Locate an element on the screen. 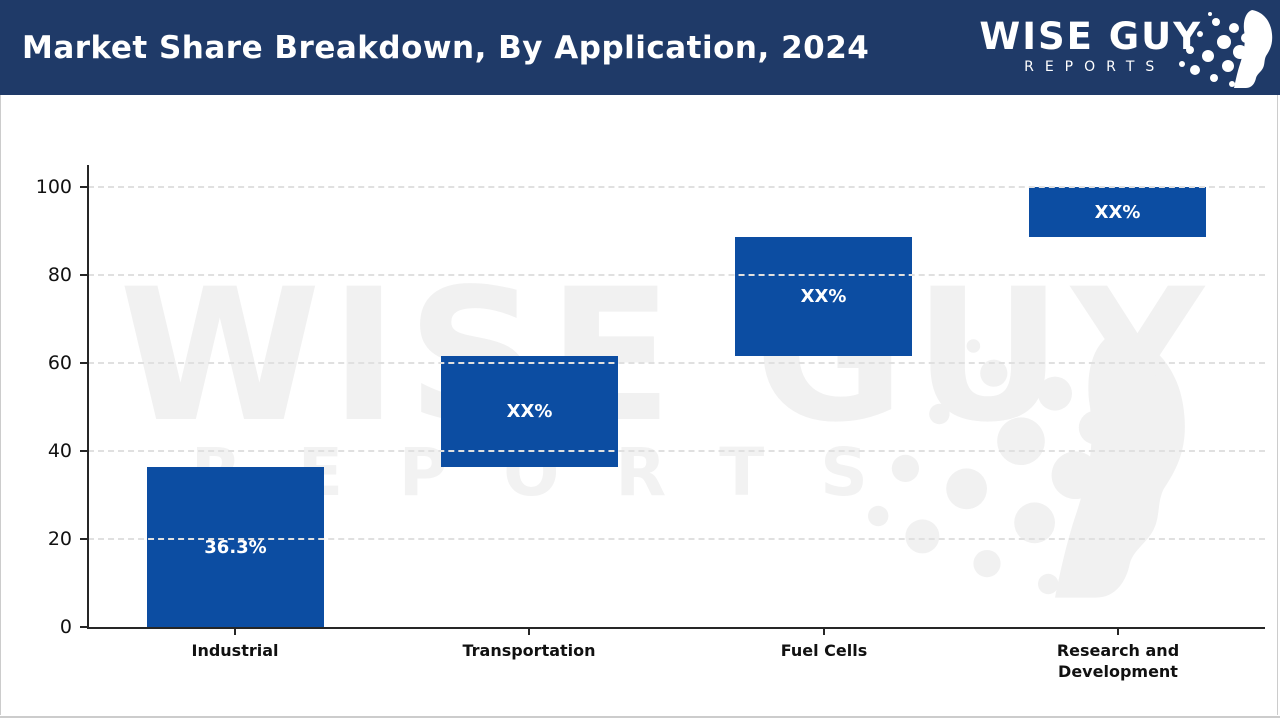 This screenshot has width=1280, height=720. bar-value-label-industrial: 36.3% is located at coordinates (235, 547).